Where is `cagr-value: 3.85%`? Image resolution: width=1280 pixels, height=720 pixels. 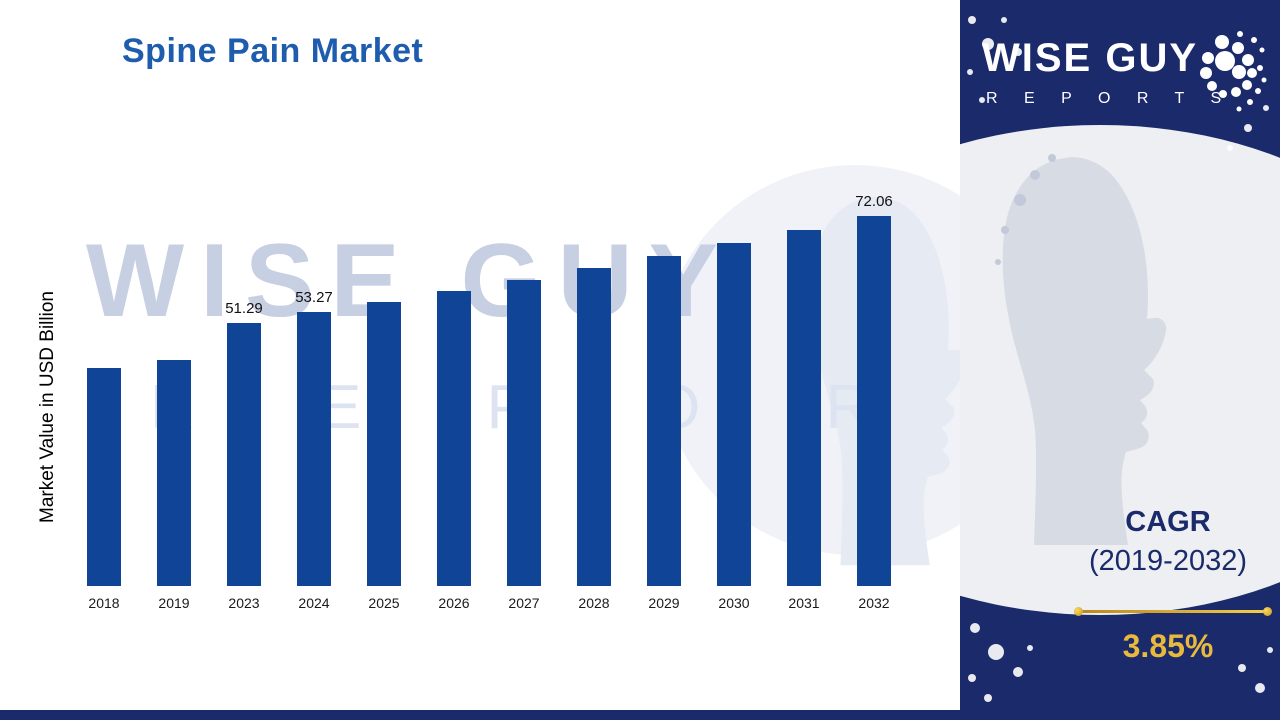
cagr-value: 3.85% is located at coordinates (1168, 646).